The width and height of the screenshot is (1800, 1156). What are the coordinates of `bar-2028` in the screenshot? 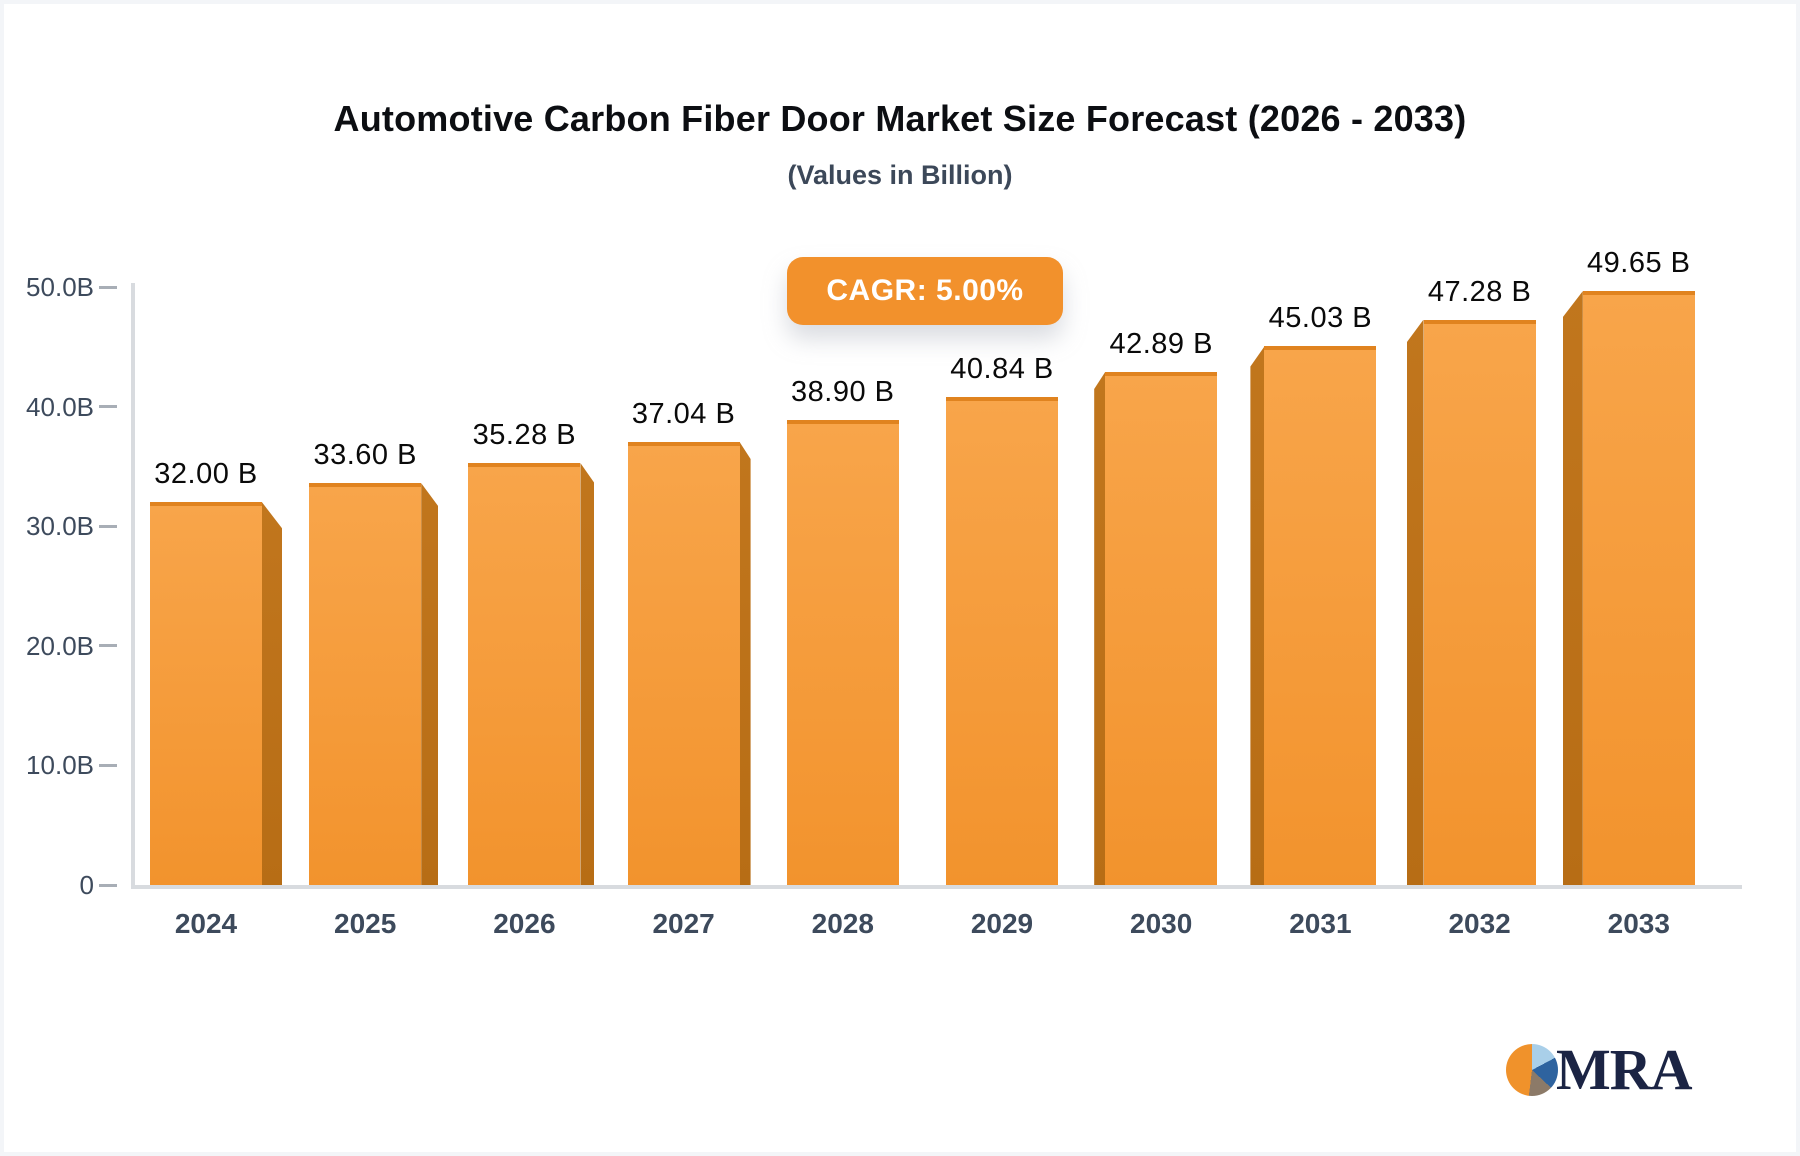 It's located at (842, 652).